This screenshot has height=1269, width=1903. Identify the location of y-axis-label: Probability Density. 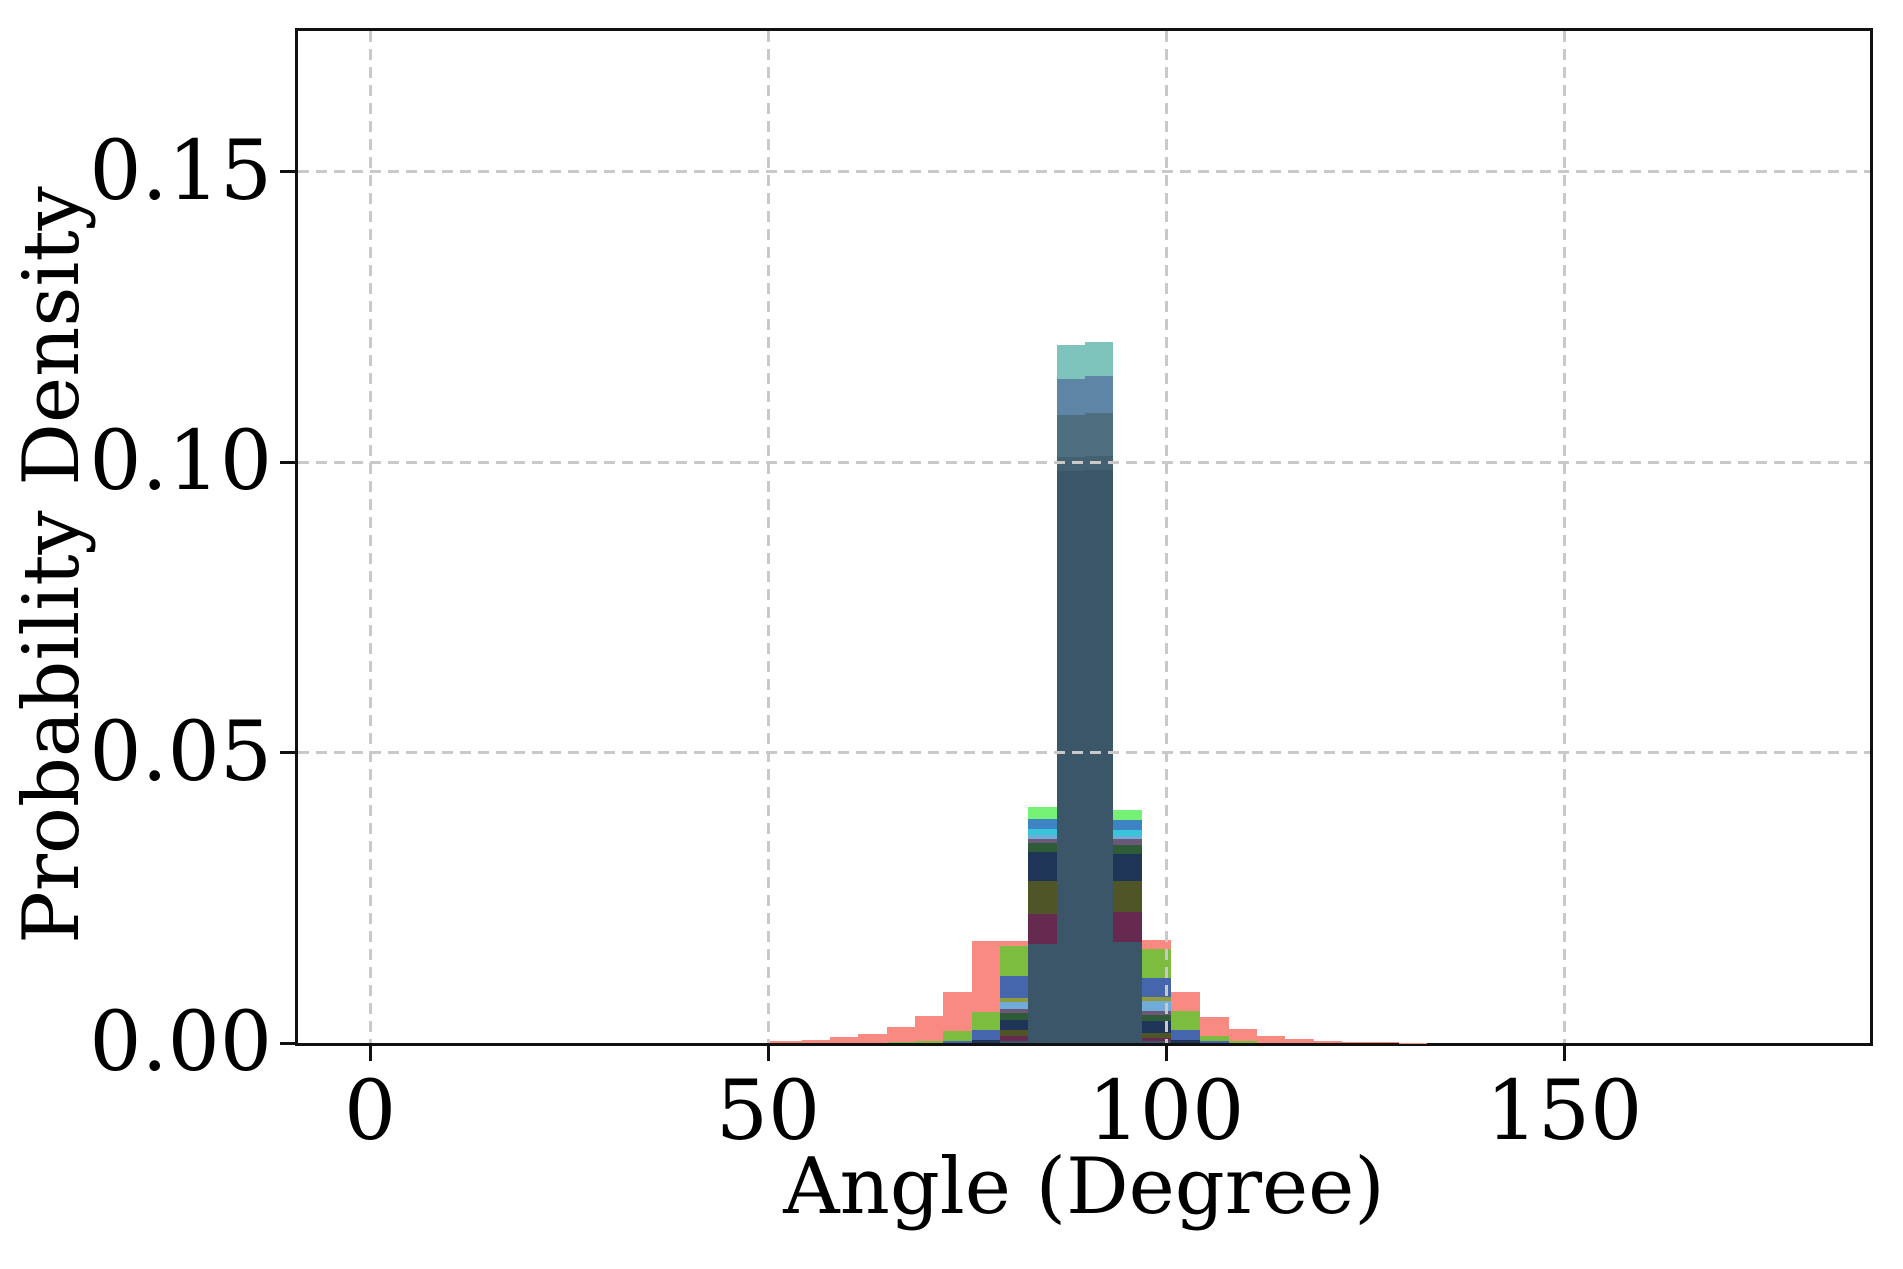
(52, 565).